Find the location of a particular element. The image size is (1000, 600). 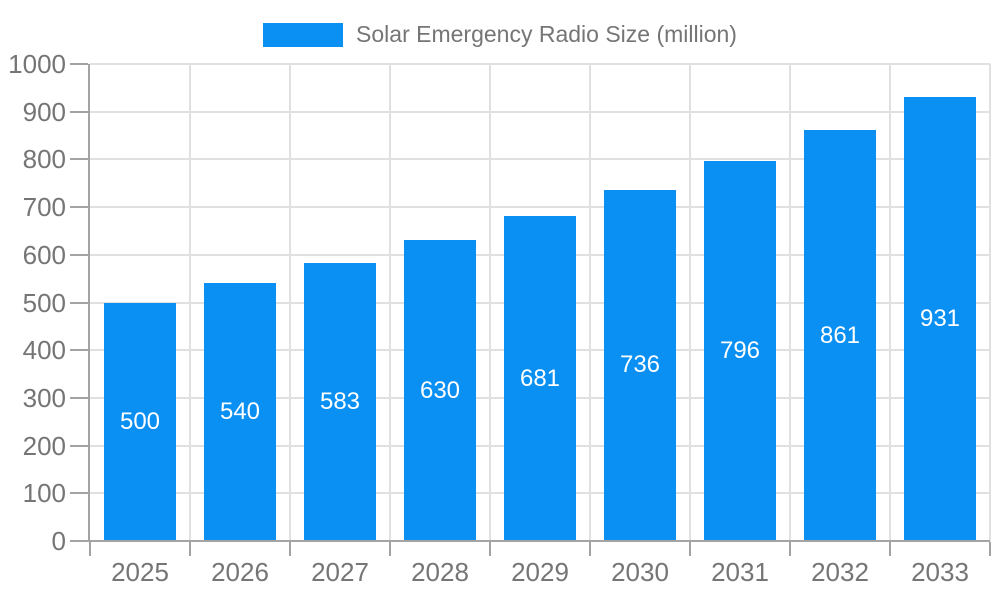

x-tick-label: 2025 is located at coordinates (140, 572).